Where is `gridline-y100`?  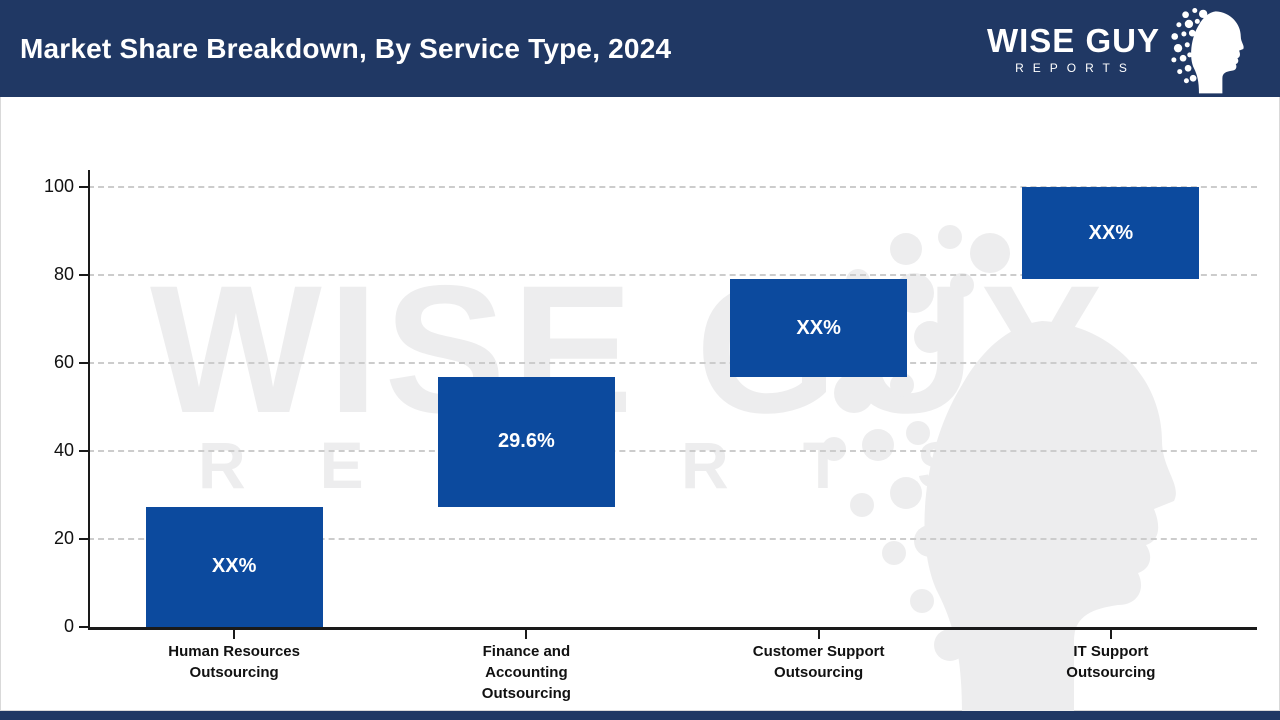
gridline-y100 is located at coordinates (672, 187).